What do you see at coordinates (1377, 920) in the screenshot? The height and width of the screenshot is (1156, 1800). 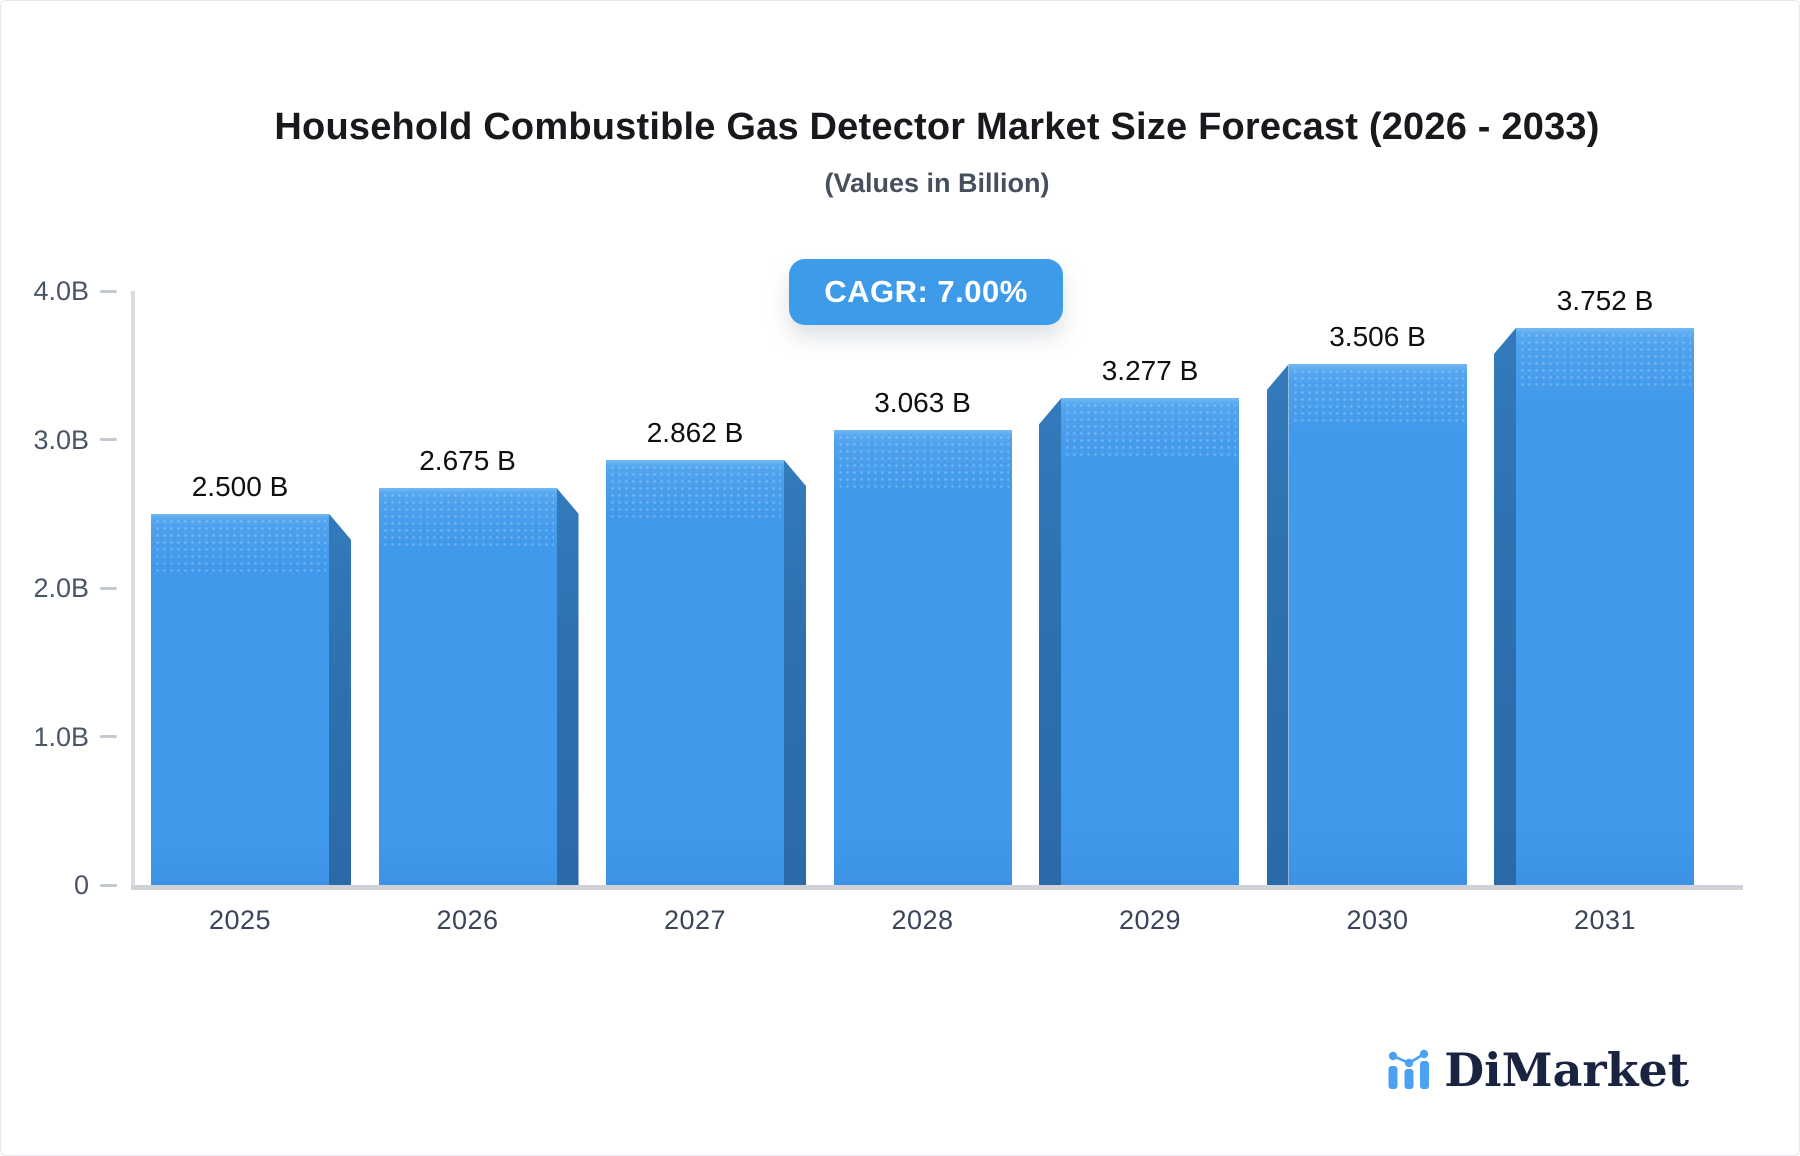 I see `x-axis-label-2030: 2030` at bounding box center [1377, 920].